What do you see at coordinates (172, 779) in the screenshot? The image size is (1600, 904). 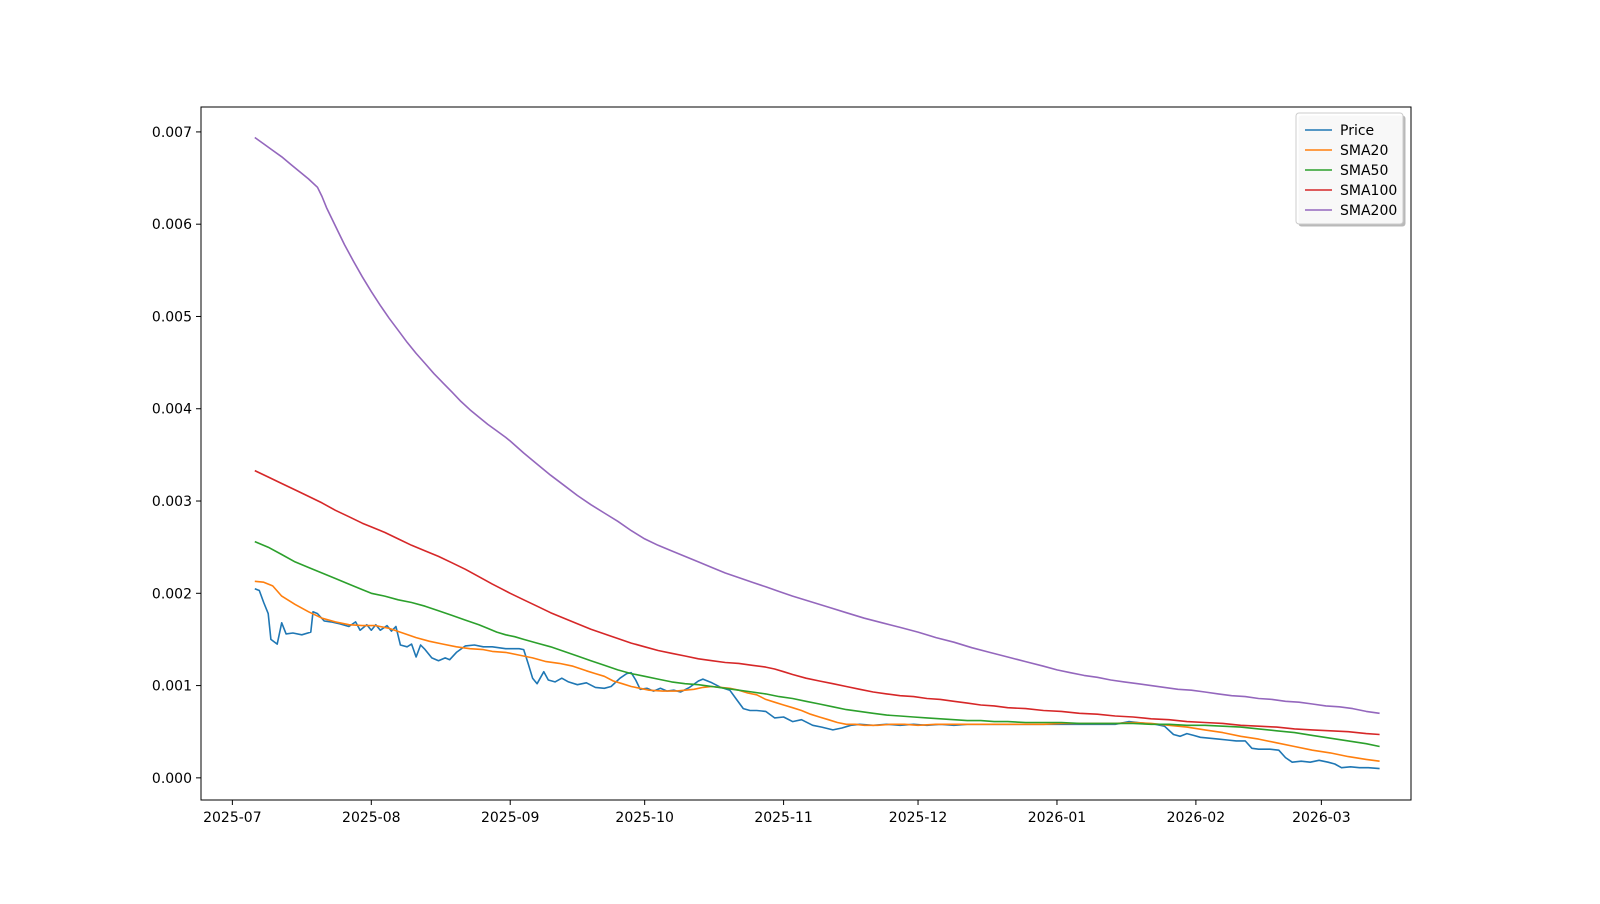 I see `y-tick-label: 0.000` at bounding box center [172, 779].